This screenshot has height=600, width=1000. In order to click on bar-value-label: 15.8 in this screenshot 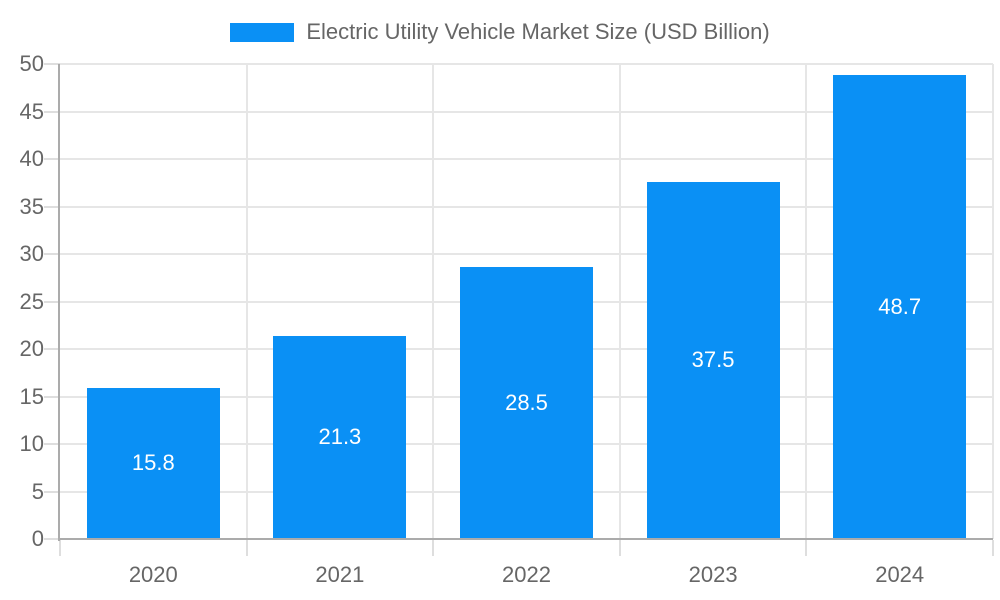, I will do `click(153, 462)`.